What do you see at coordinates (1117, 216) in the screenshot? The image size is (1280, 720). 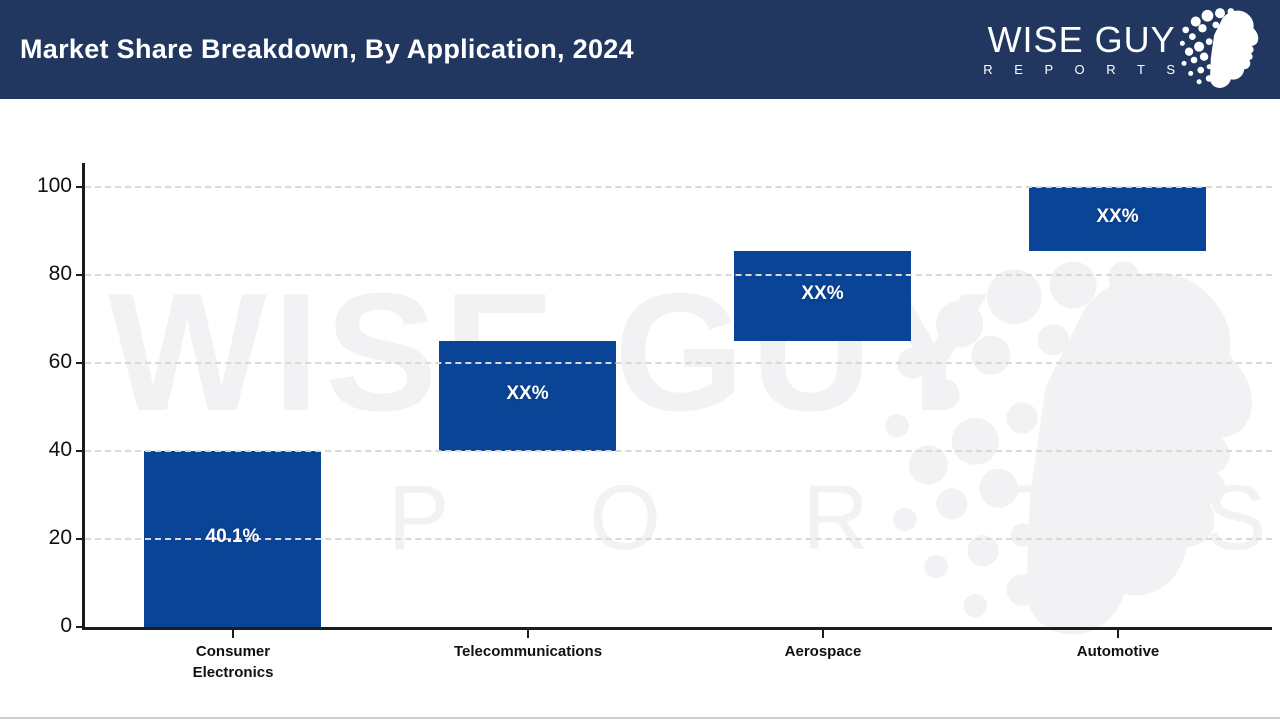 I see `bar-value-label-automotive: XX%` at bounding box center [1117, 216].